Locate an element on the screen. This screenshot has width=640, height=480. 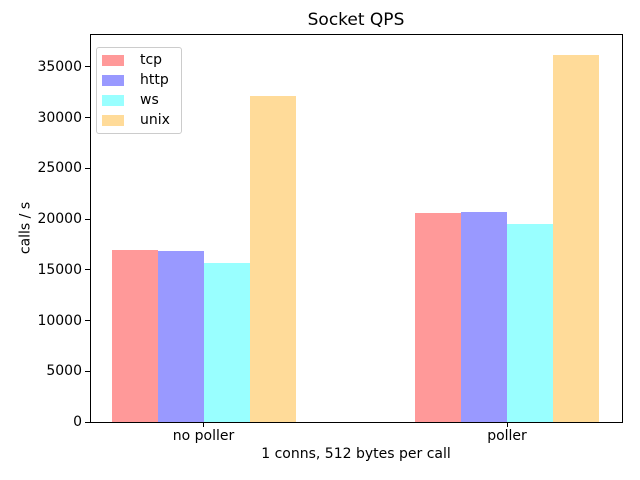
bar-unix-no-poller is located at coordinates (272, 259).